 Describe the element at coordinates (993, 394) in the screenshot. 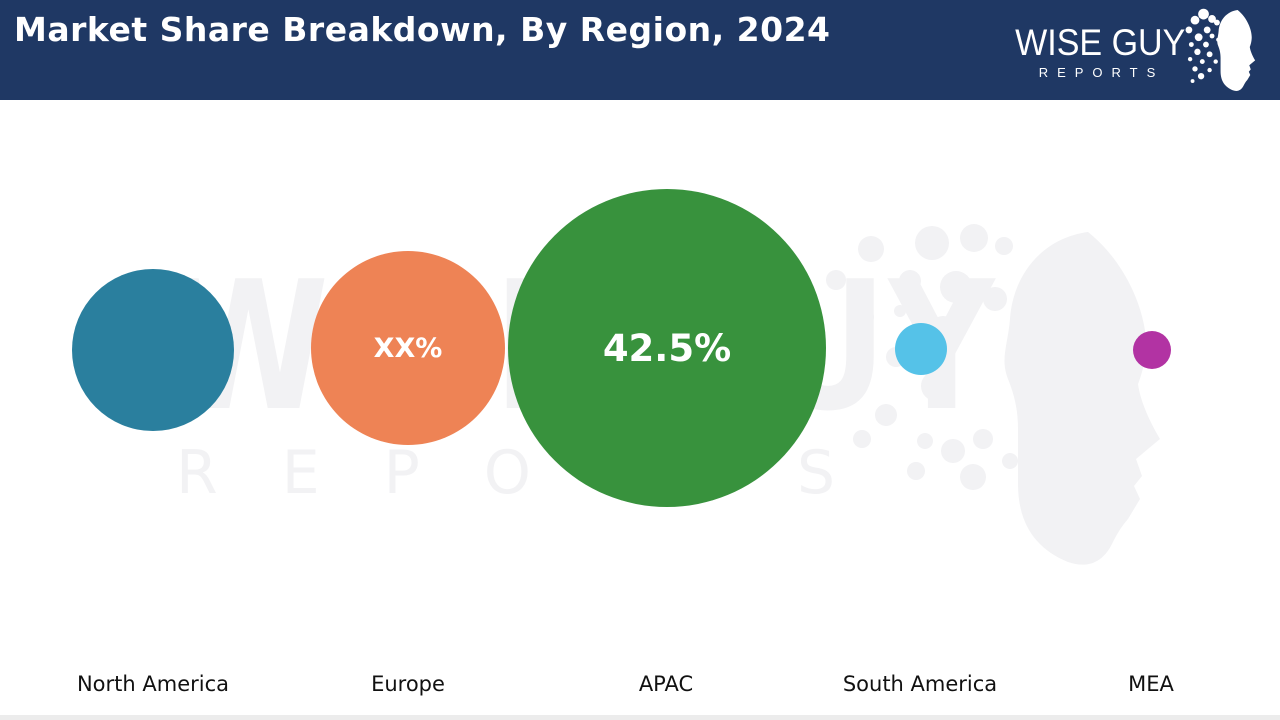

I see `watermark-head-icon` at that location.